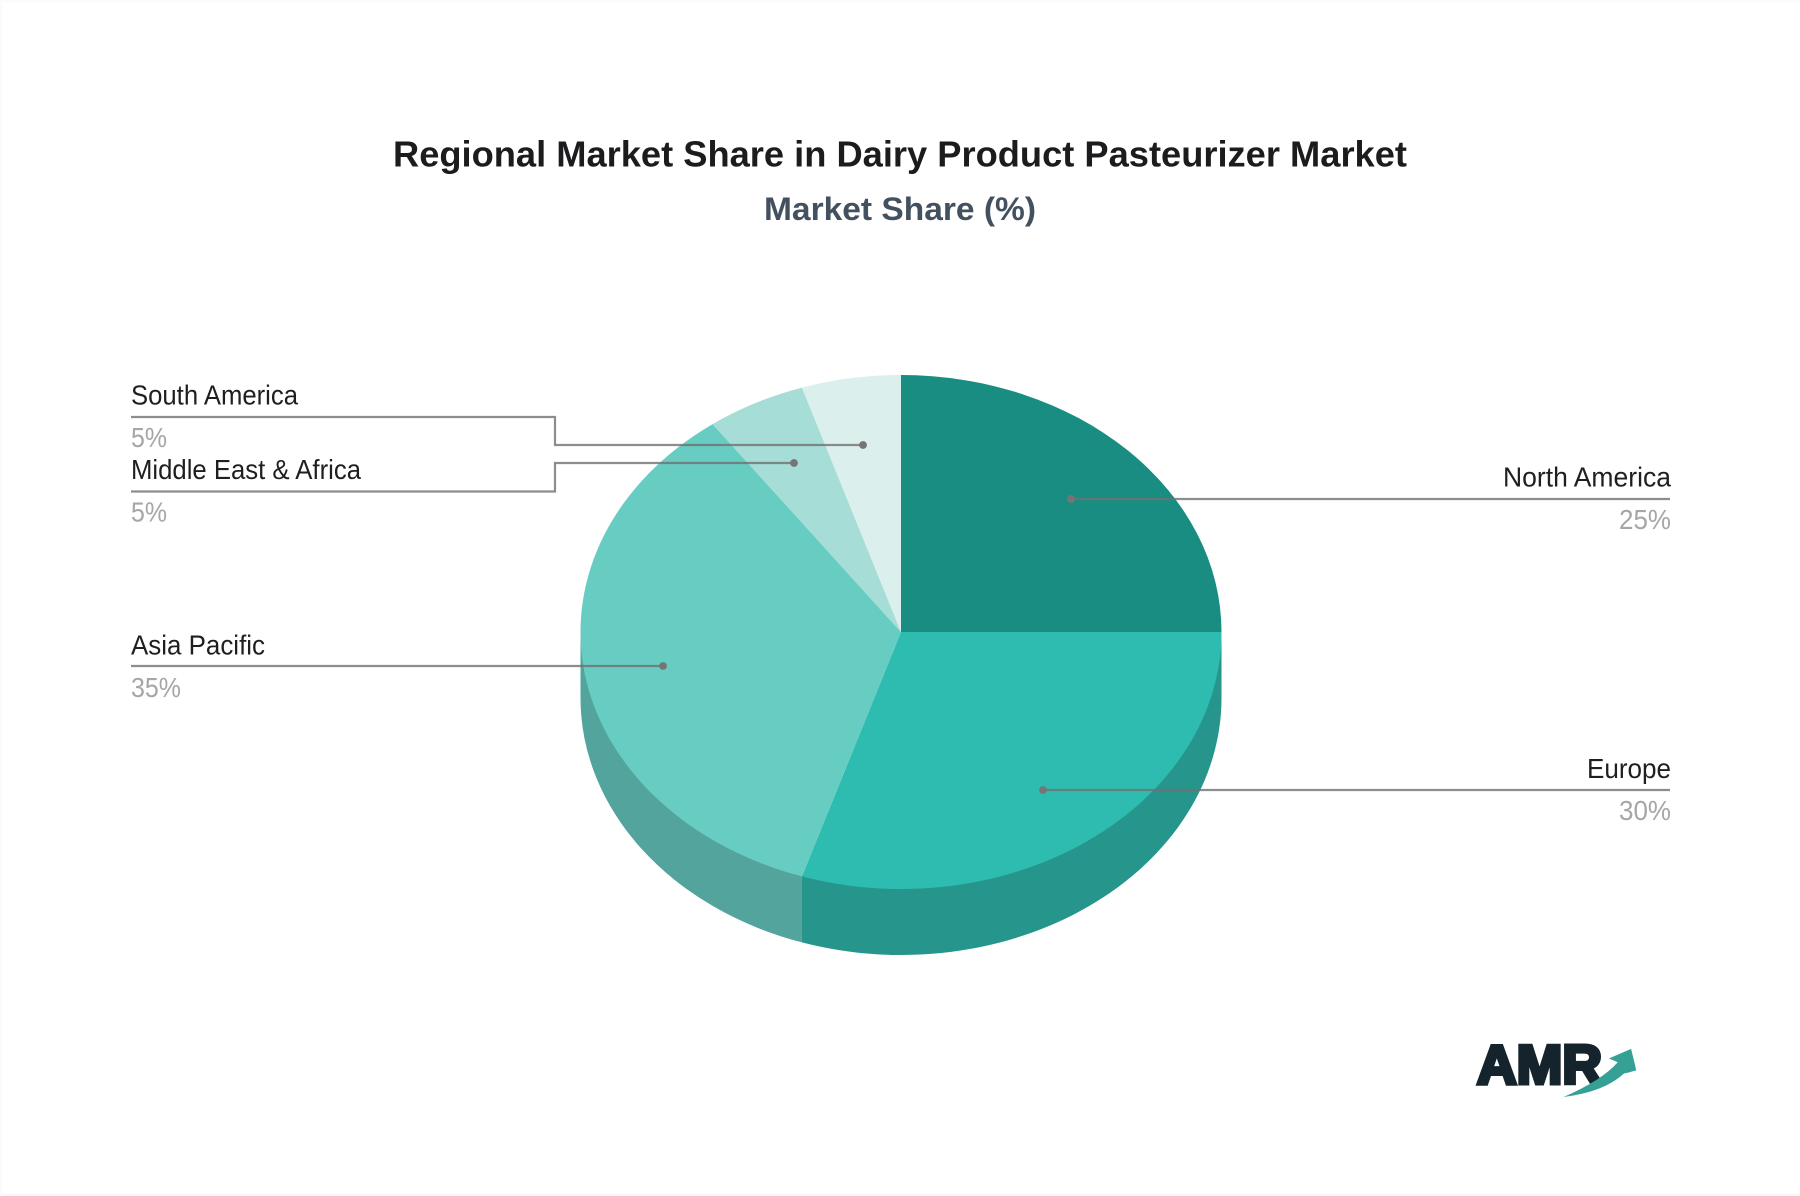 This screenshot has height=1196, width=1800. I want to click on svg-text: Europe, so click(1629, 768).